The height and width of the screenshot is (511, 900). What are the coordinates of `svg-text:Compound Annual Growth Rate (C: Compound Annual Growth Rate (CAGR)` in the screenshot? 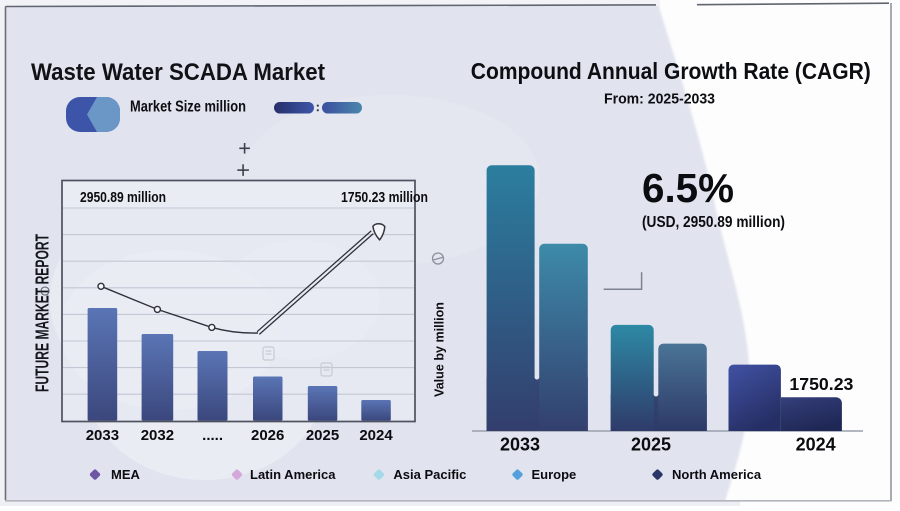 It's located at (671, 71).